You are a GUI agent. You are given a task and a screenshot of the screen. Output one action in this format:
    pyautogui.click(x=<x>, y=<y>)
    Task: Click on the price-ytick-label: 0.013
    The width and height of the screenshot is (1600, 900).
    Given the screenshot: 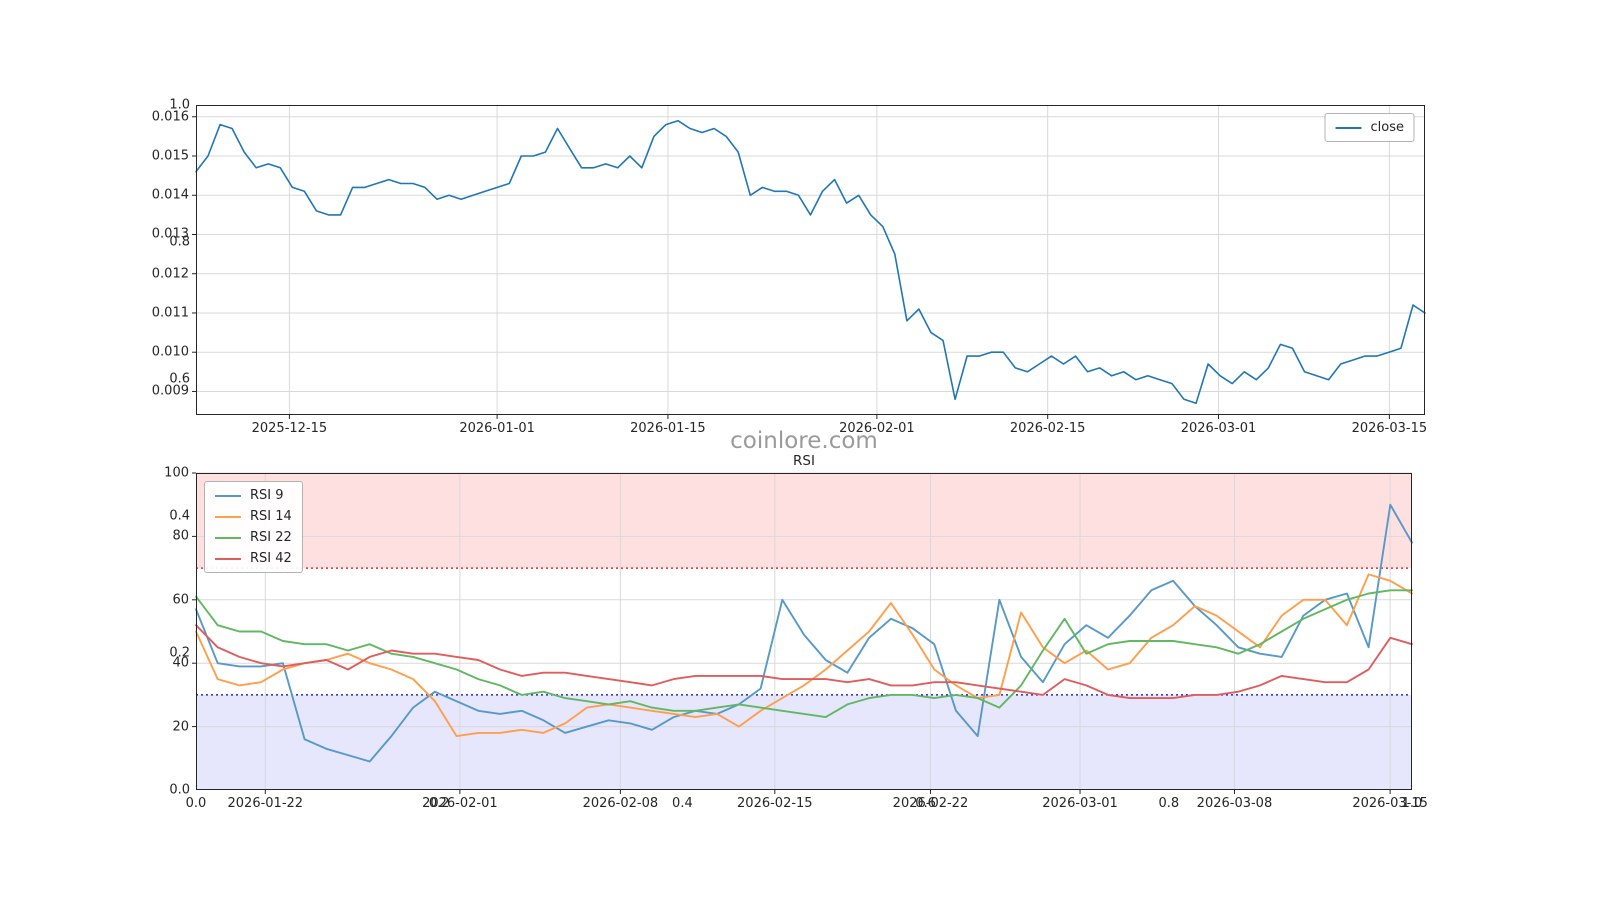 What is the action you would take?
    pyautogui.click(x=170, y=234)
    